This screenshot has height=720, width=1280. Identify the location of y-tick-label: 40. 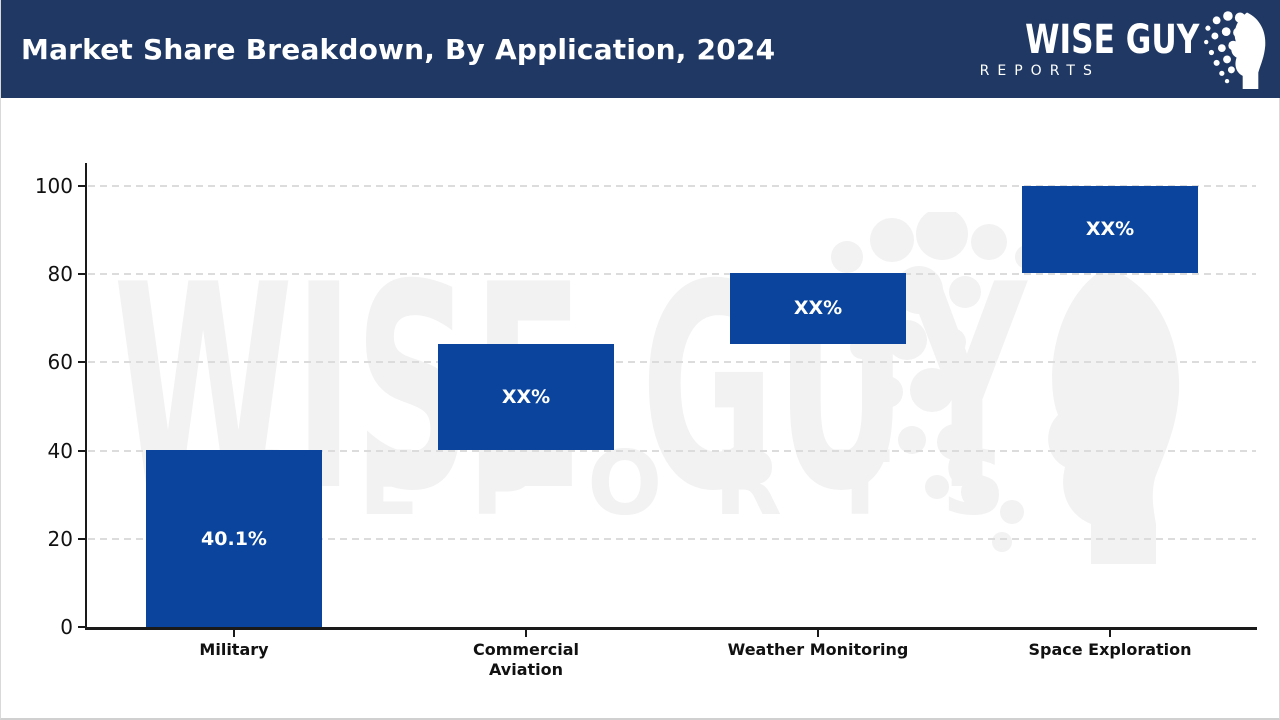
(60, 450).